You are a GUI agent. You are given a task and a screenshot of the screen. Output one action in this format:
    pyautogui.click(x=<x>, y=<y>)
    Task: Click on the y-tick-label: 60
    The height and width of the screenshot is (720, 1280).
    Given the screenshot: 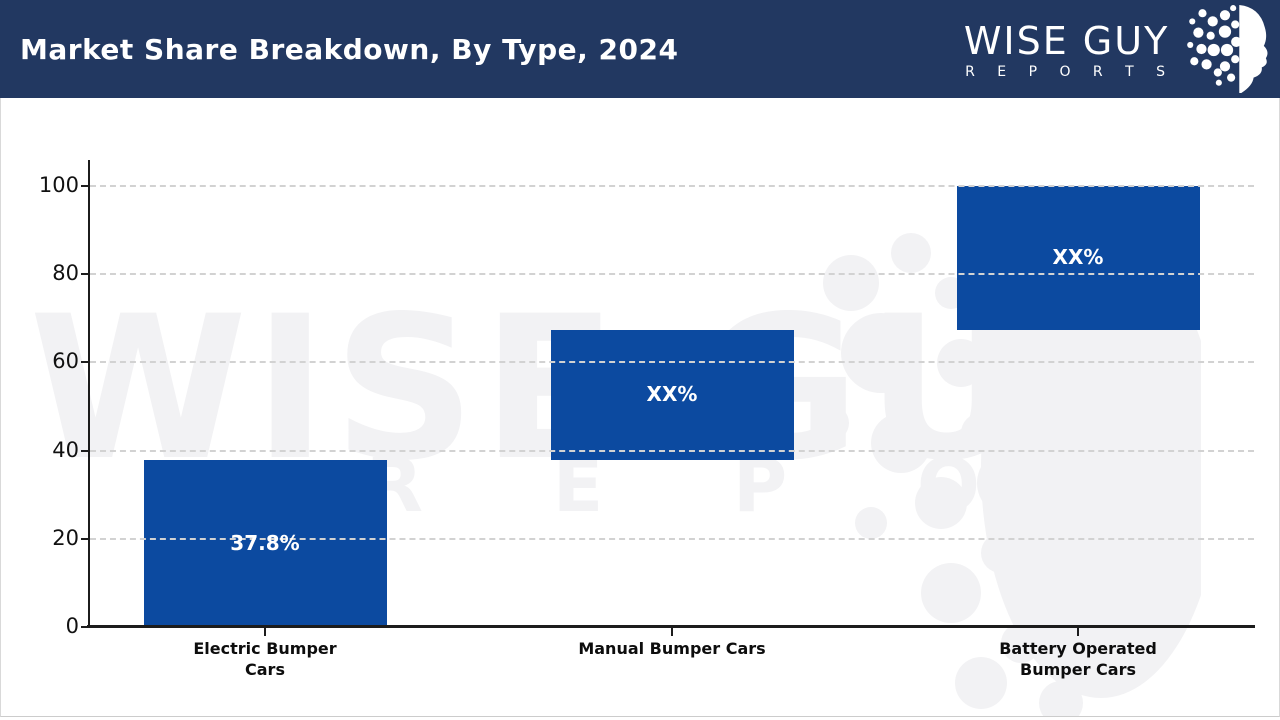 What is the action you would take?
    pyautogui.click(x=65, y=361)
    